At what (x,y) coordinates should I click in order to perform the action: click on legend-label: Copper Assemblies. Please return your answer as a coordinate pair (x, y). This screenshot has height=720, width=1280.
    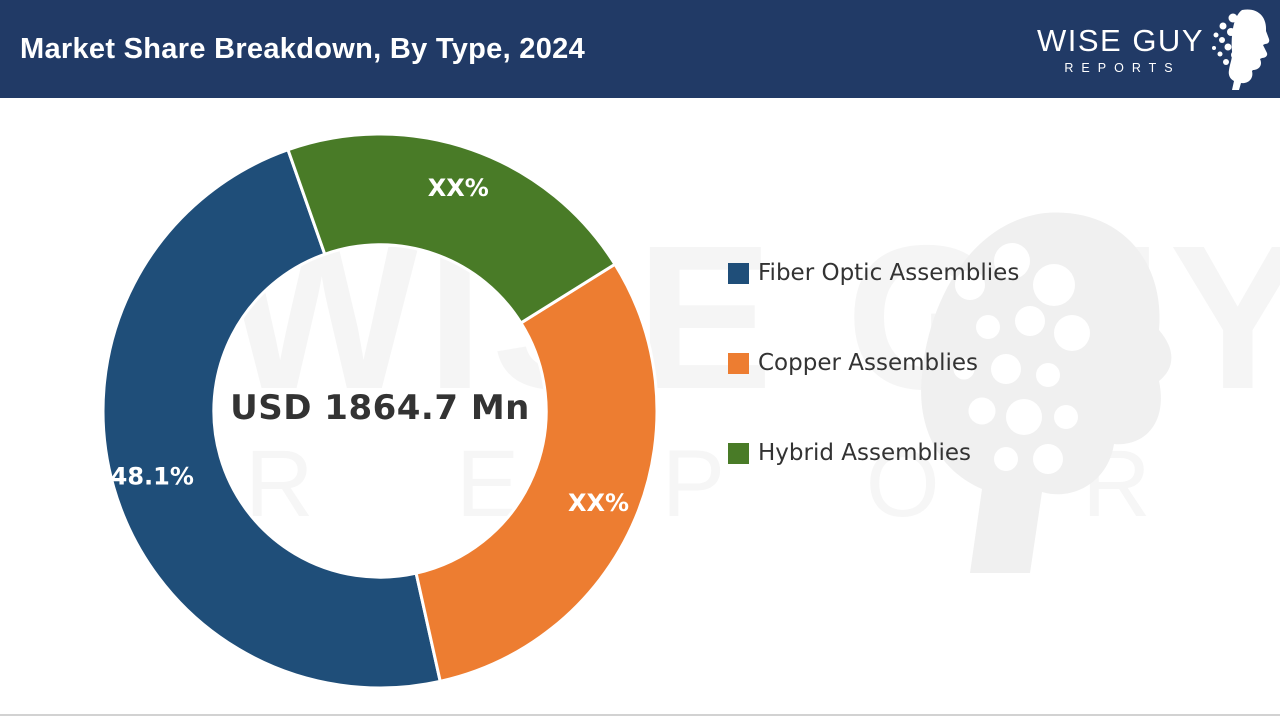
    Looking at the image, I should click on (868, 363).